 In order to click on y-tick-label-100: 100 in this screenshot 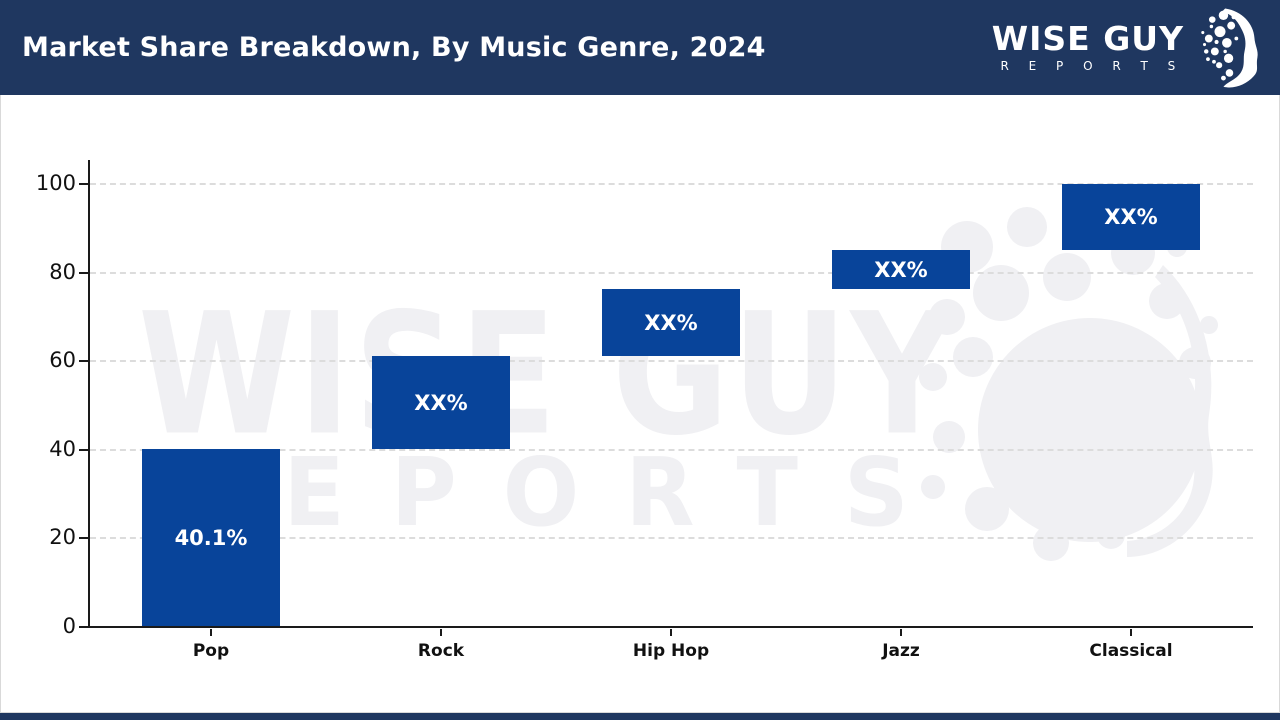, I will do `click(55, 183)`.